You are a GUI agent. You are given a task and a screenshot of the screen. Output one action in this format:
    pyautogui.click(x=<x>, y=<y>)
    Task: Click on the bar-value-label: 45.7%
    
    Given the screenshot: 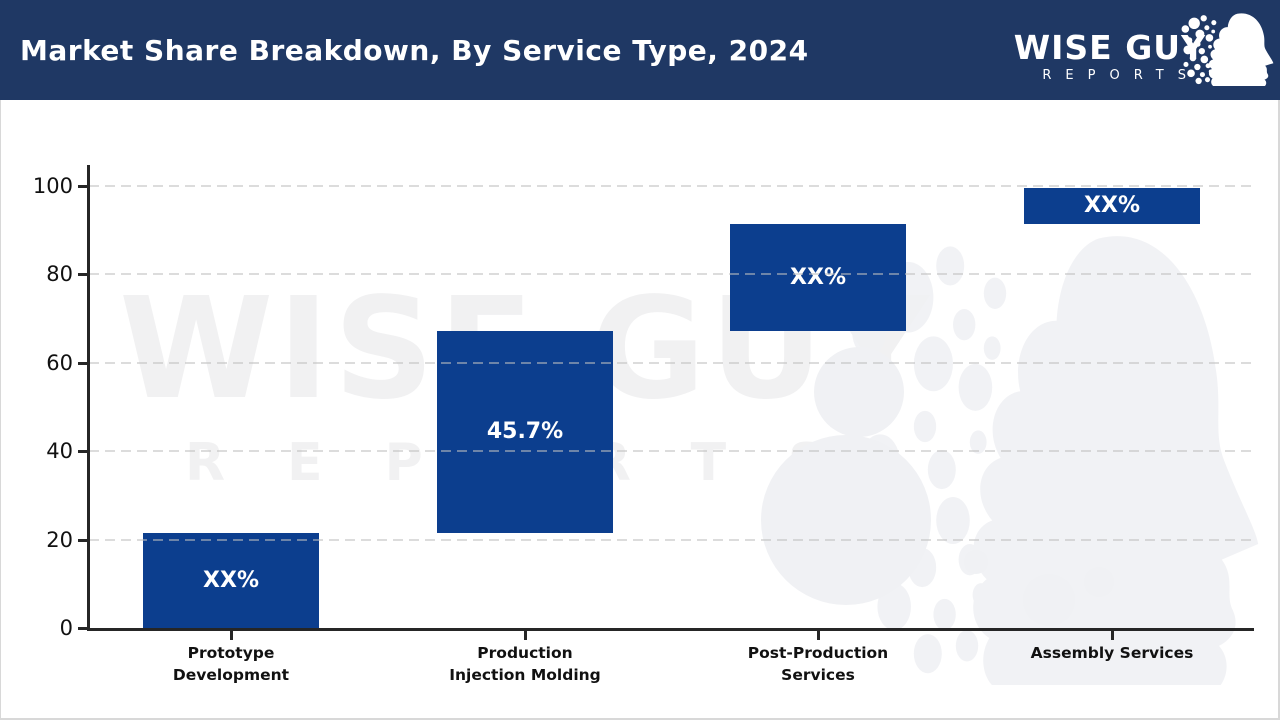 What is the action you would take?
    pyautogui.click(x=525, y=432)
    